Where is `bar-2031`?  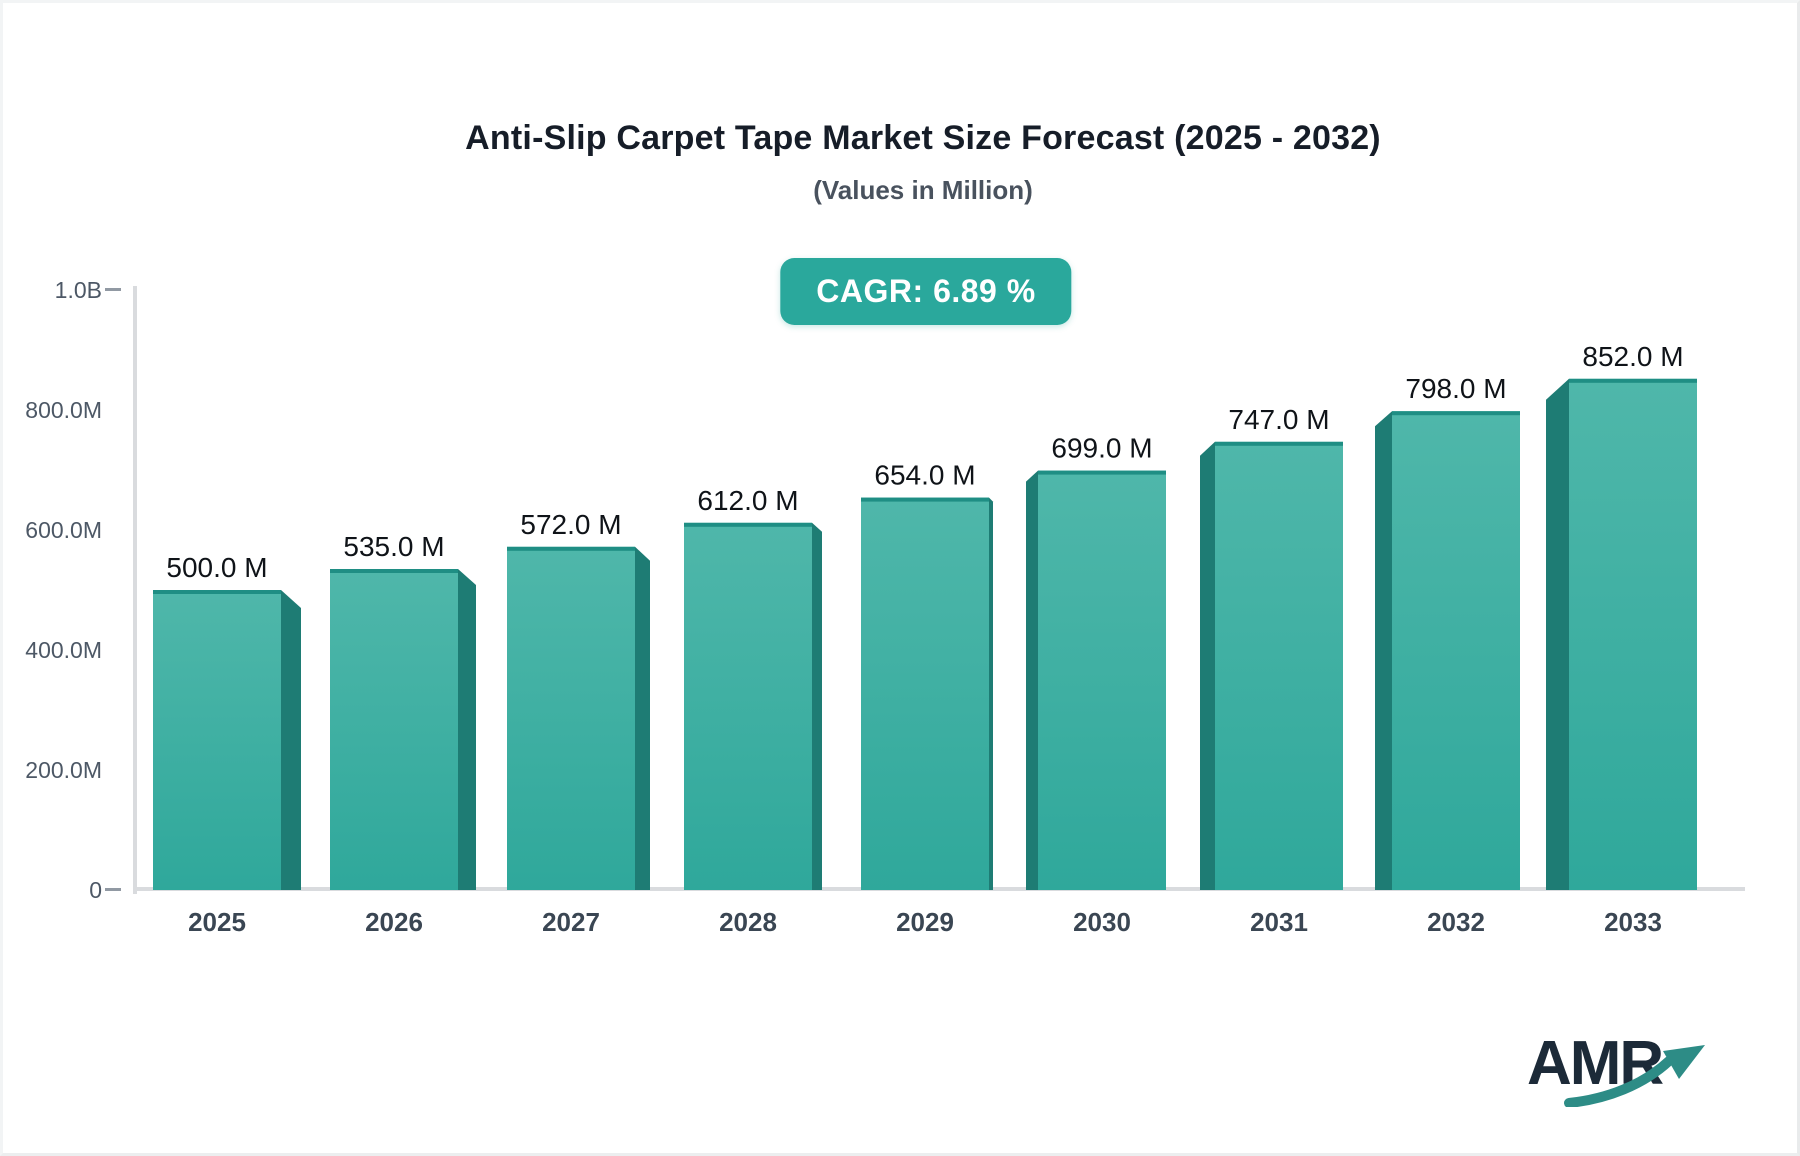 bar-2031 is located at coordinates (1271, 665).